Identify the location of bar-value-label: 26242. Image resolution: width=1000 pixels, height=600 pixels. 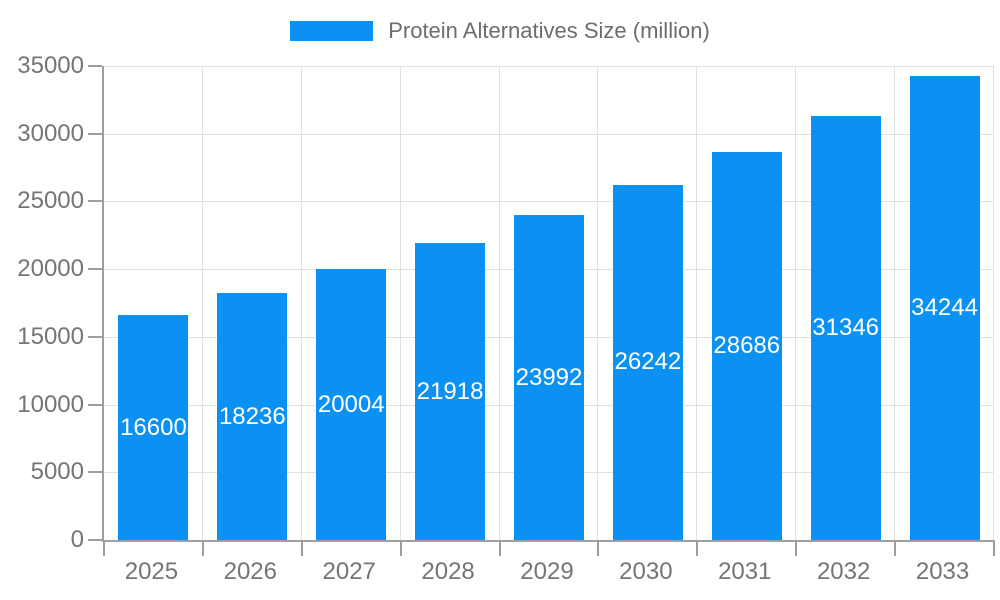
(648, 362).